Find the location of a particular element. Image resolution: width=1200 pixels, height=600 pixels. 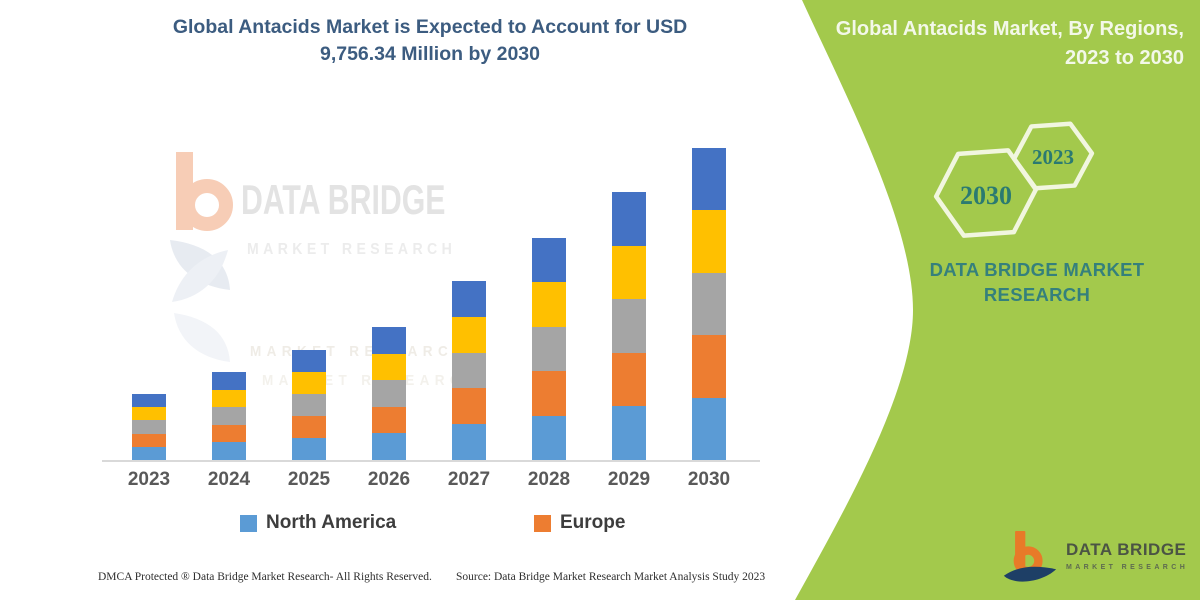

bar-2029 is located at coordinates (629, 326).